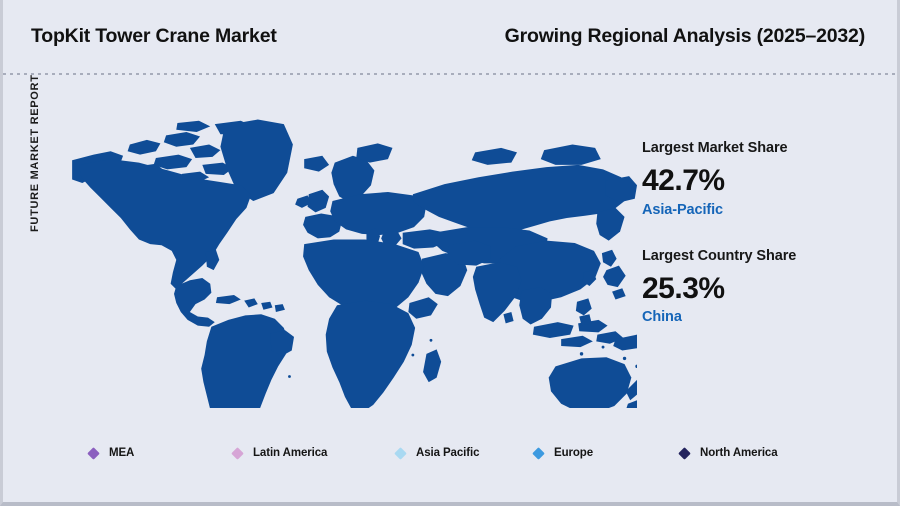  I want to click on stat-value: 25.3%, so click(683, 288).